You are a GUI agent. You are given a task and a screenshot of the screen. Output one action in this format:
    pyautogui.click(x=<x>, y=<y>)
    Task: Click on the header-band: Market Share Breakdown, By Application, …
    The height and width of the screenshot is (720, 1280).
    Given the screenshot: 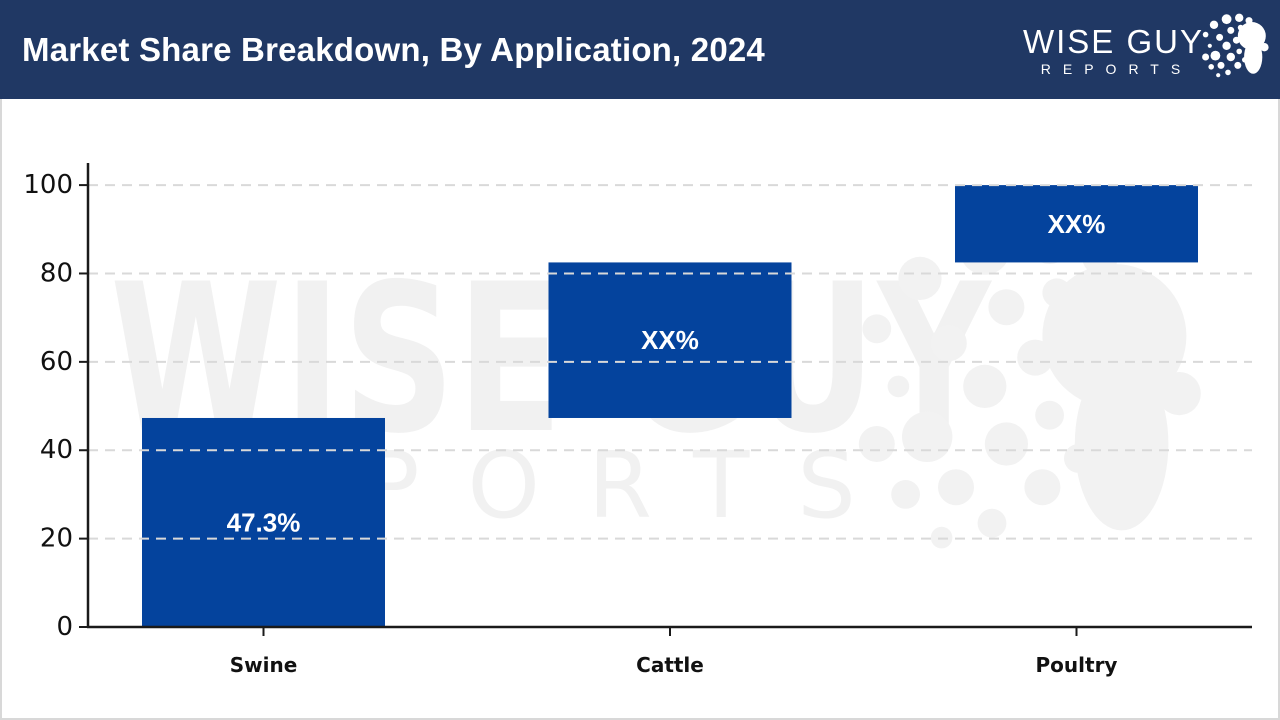 What is the action you would take?
    pyautogui.click(x=640, y=49)
    